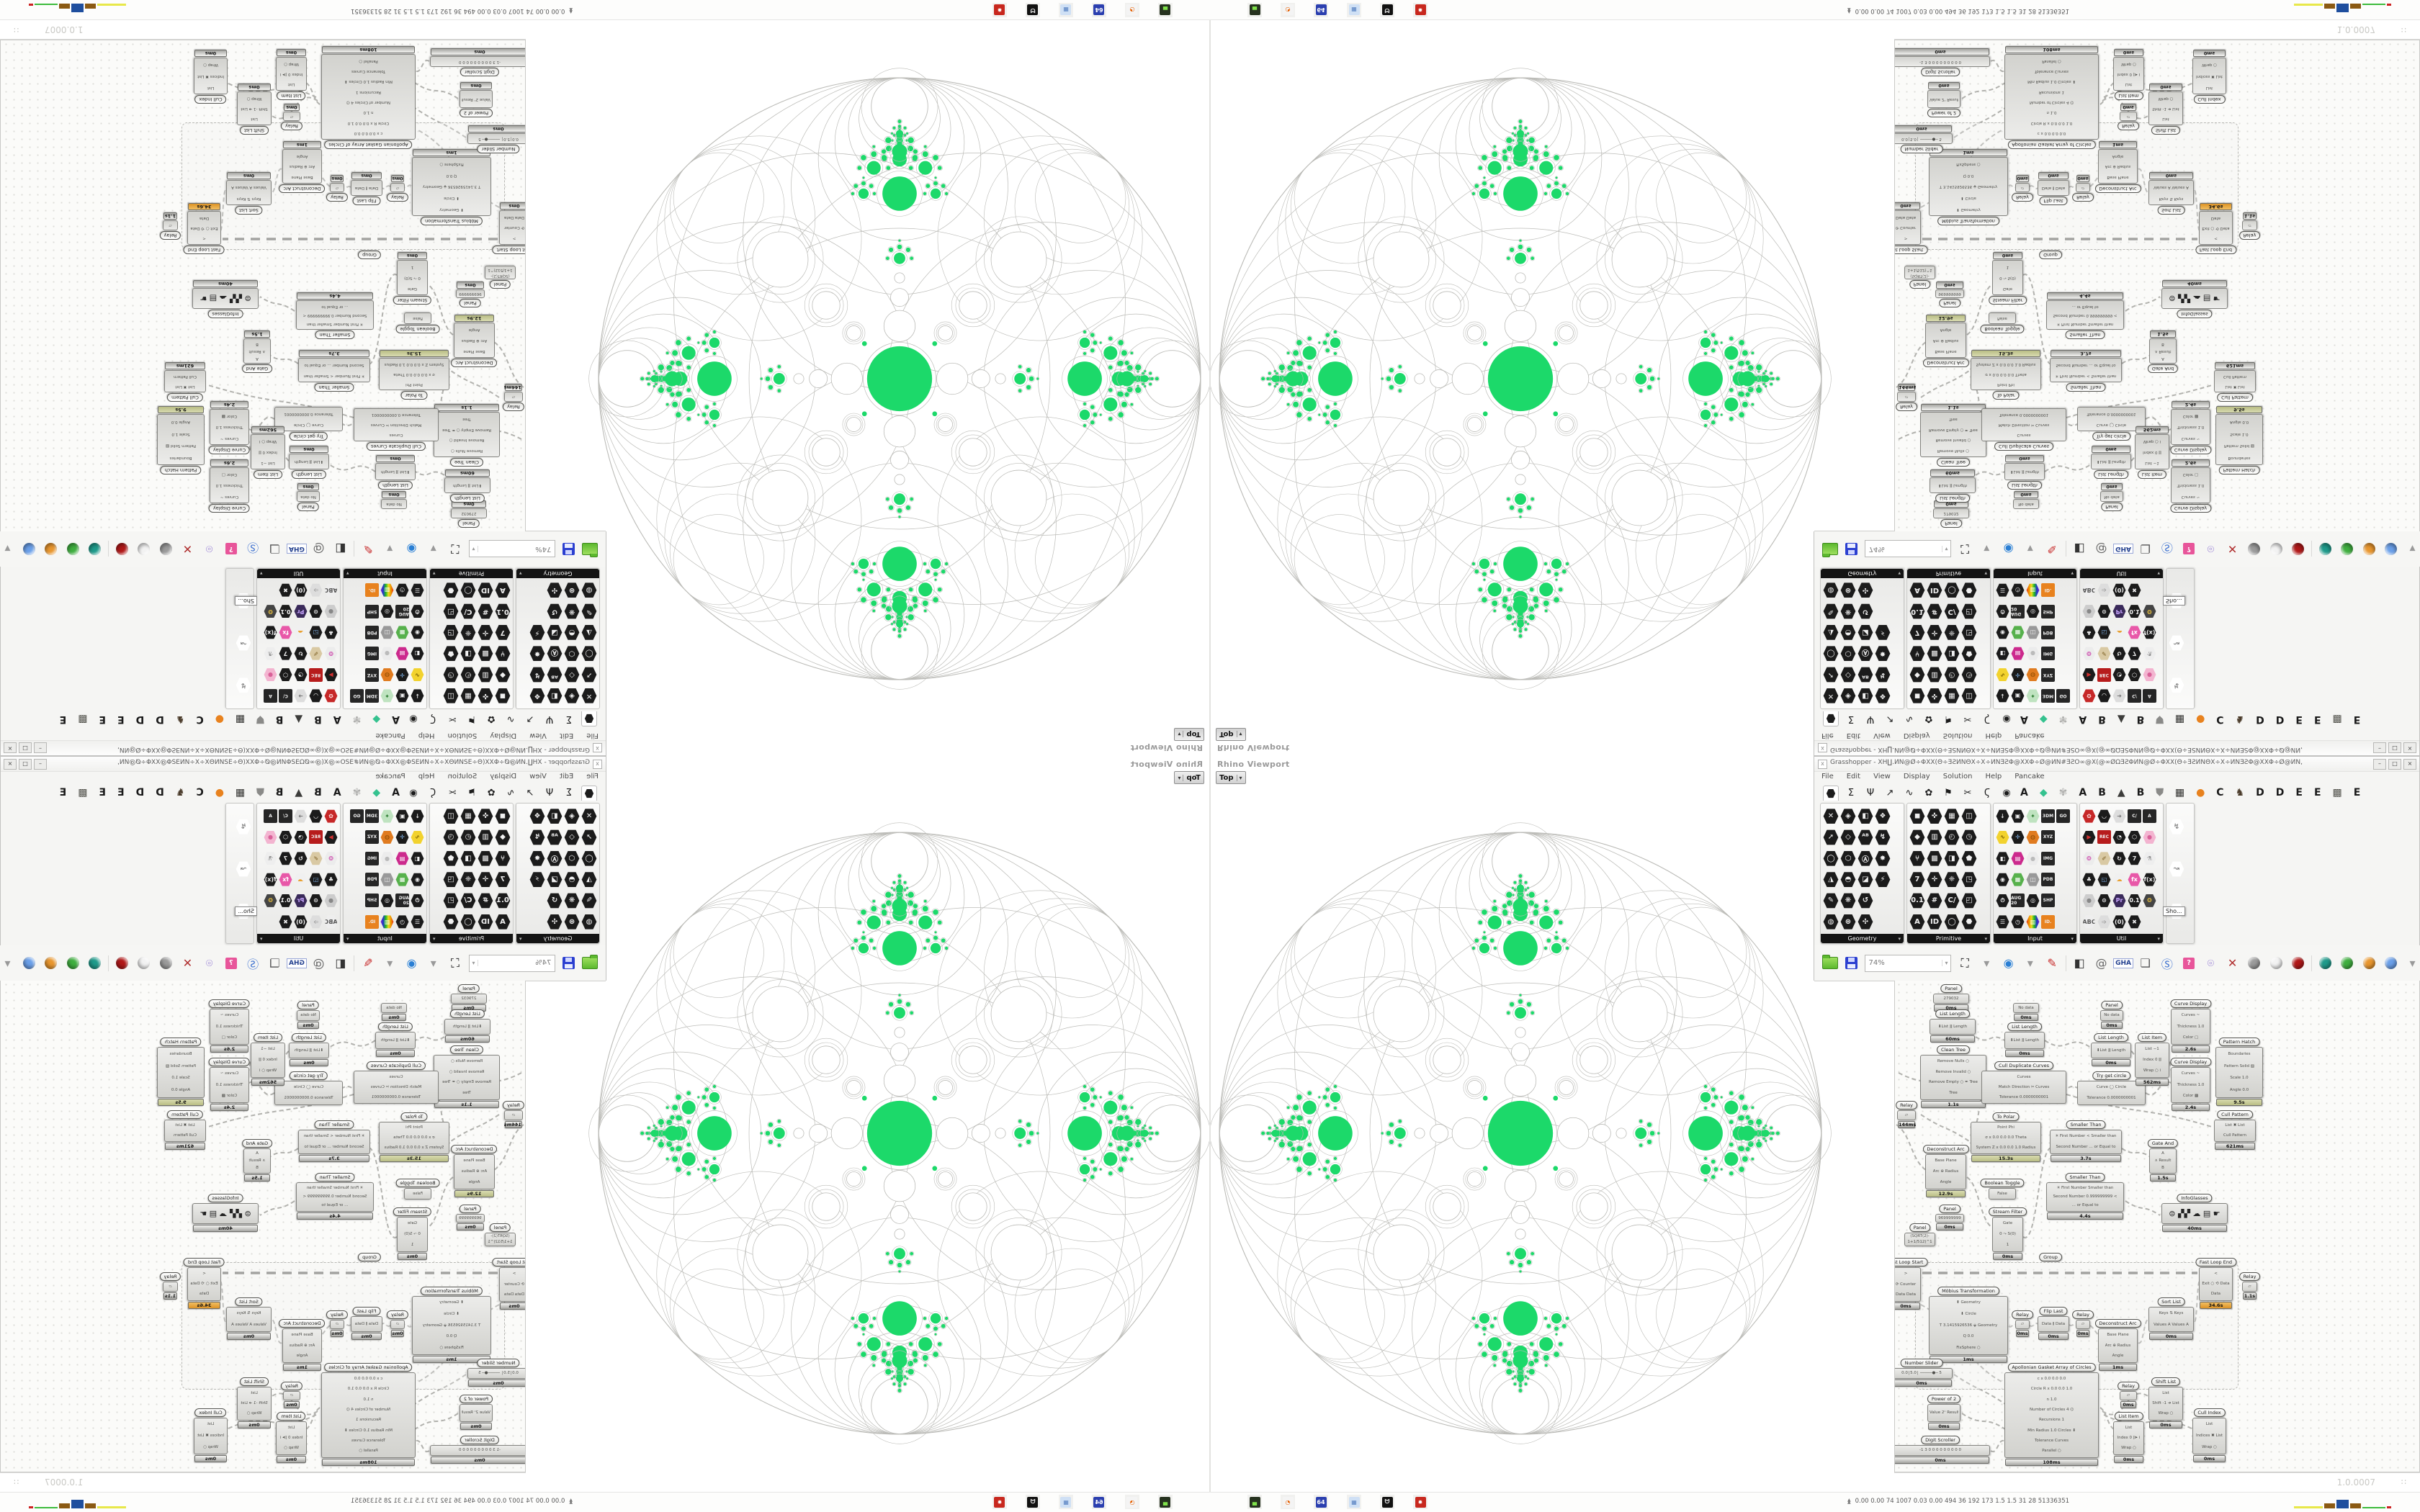 This screenshot has height=1512, width=2420. What do you see at coordinates (485, 590) in the screenshot?
I see `component-icon: ID` at bounding box center [485, 590].